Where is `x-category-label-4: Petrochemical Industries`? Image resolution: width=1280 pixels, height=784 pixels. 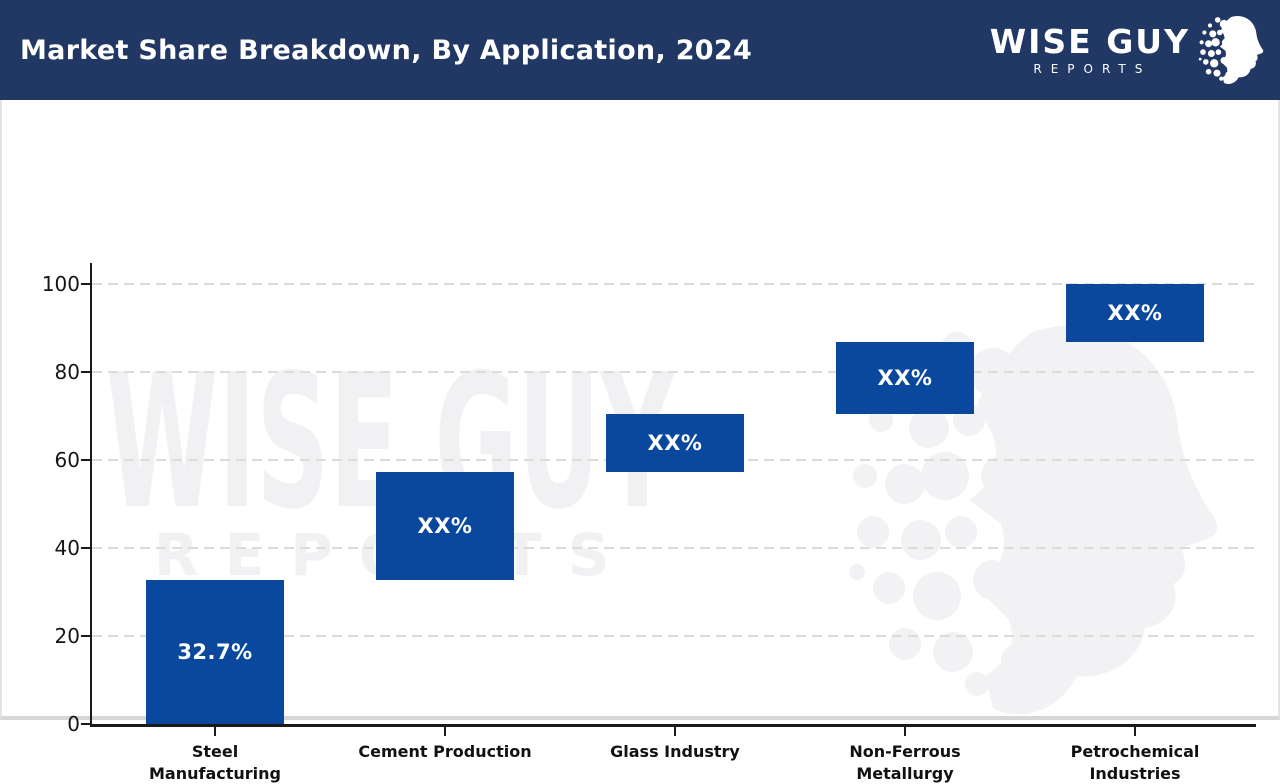 x-category-label-4: Petrochemical Industries is located at coordinates (1135, 762).